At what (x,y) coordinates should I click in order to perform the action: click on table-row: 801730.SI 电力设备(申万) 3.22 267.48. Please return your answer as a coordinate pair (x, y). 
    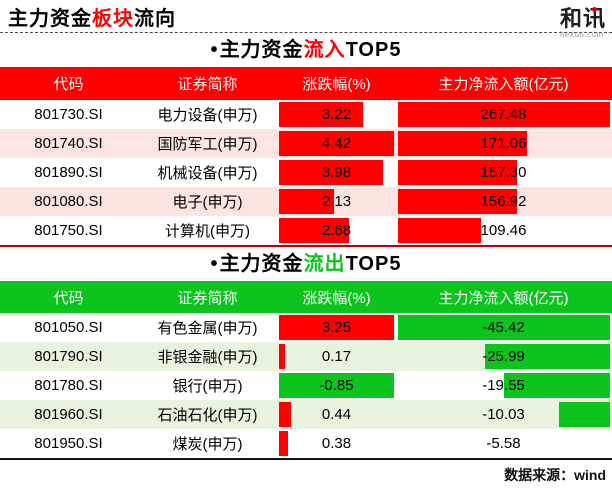
    Looking at the image, I should click on (306, 114).